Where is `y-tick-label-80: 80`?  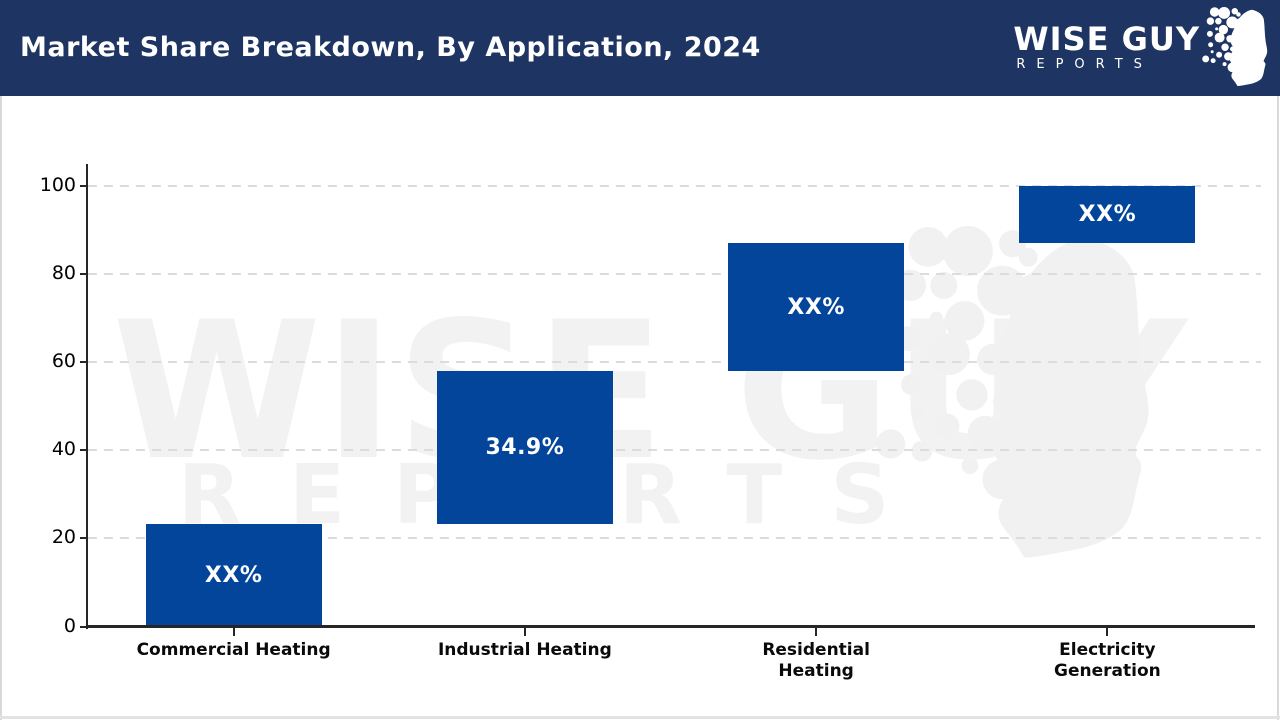 y-tick-label-80: 80 is located at coordinates (63, 273).